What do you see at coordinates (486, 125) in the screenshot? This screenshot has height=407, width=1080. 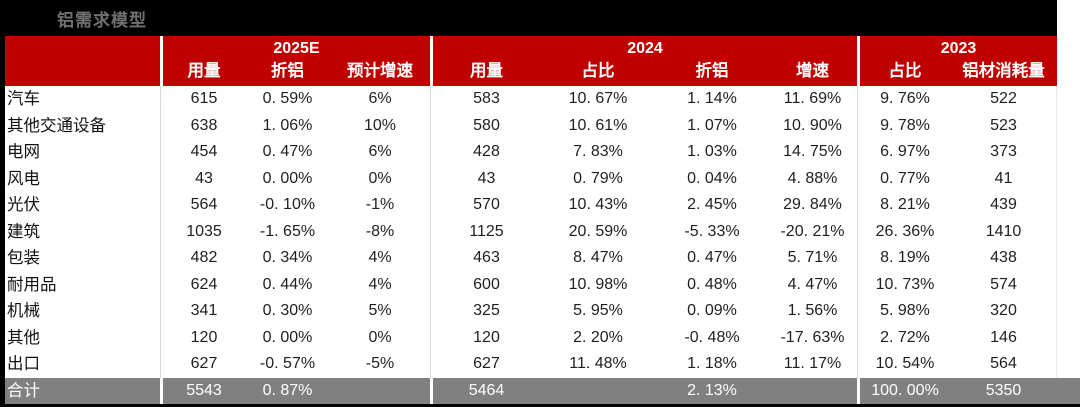 I see `cell-2024-usage: 580` at bounding box center [486, 125].